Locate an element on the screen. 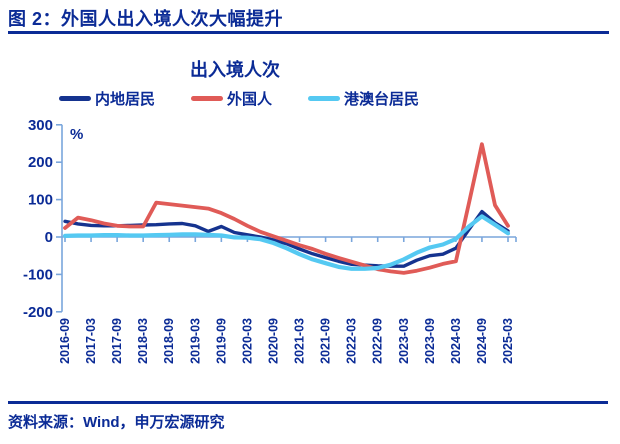  legend-item-foreigners: 外国人 is located at coordinates (231, 98).